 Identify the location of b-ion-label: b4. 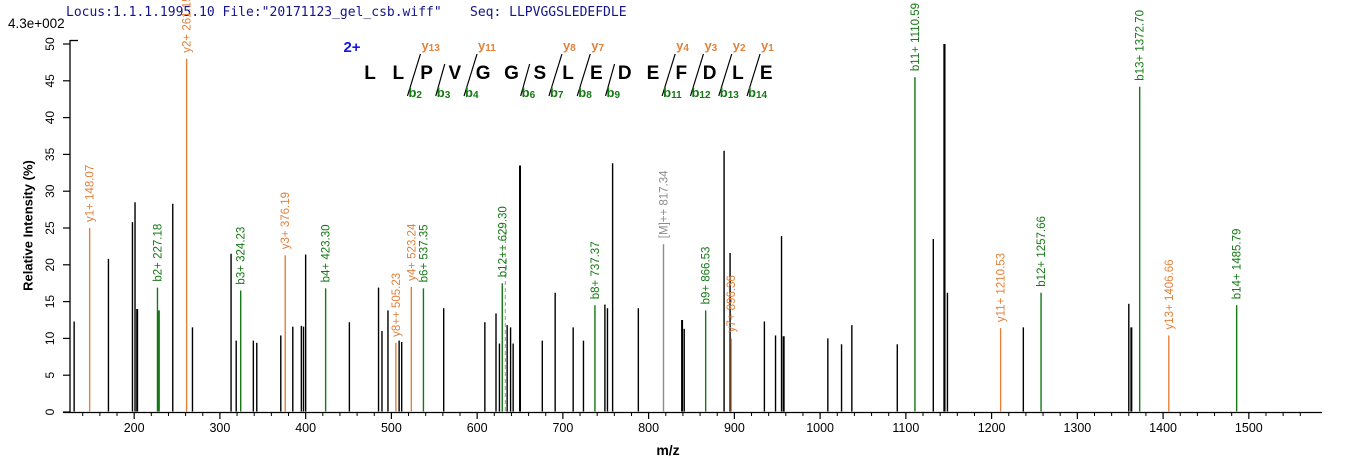
(472, 93).